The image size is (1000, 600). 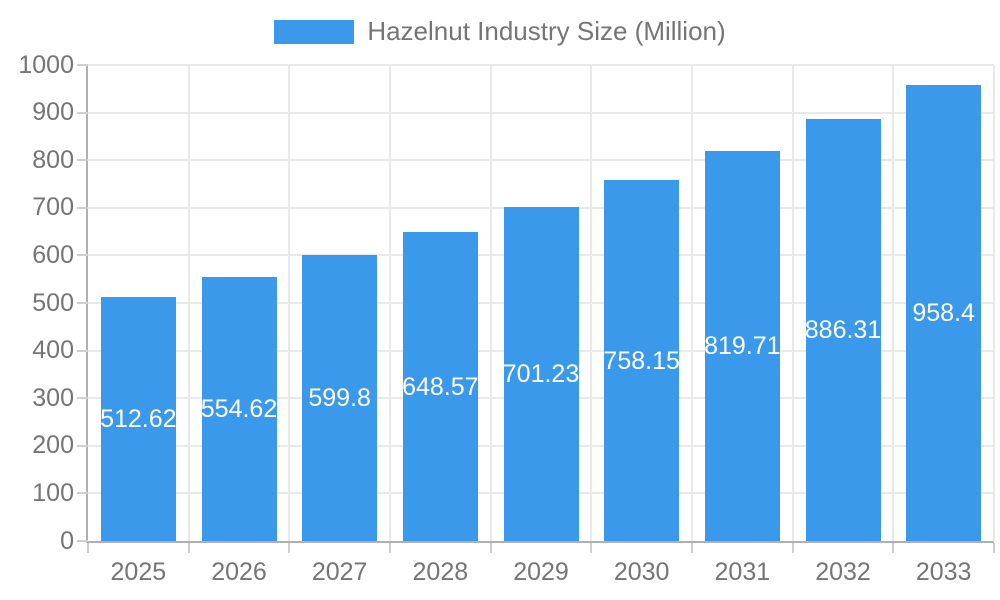 I want to click on x-axis-label: 2025, so click(x=138, y=572).